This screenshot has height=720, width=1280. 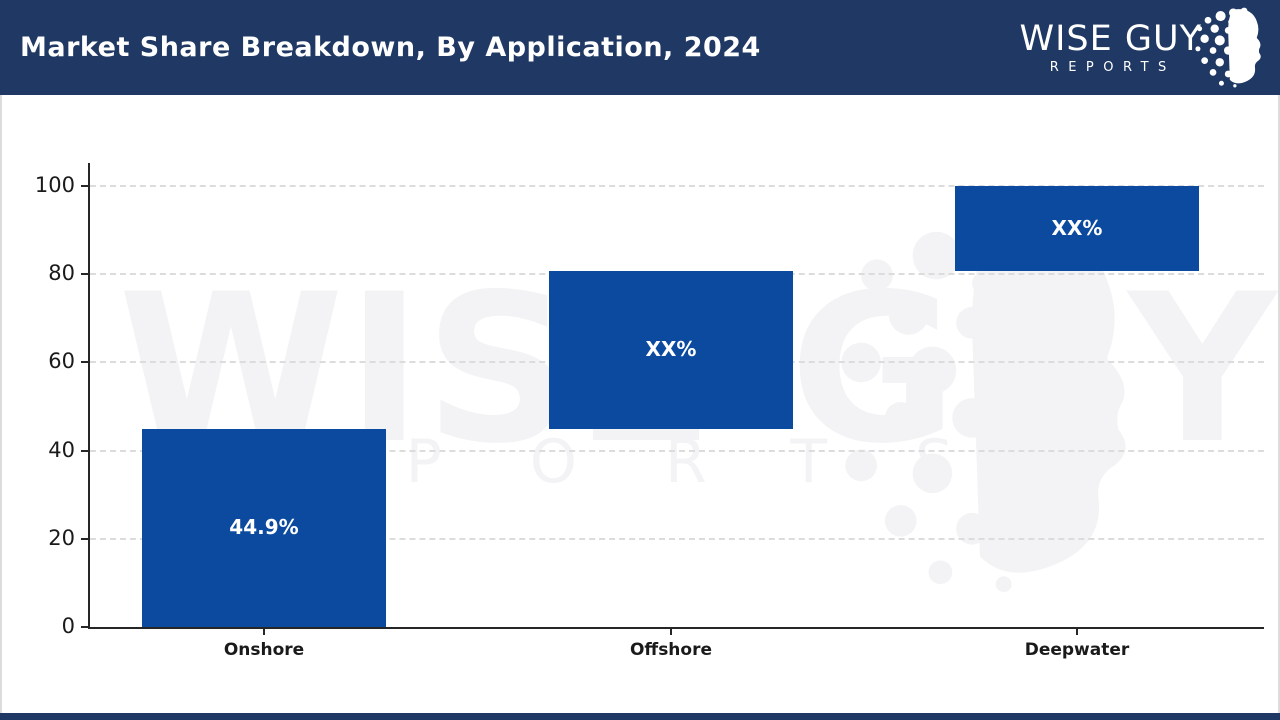 What do you see at coordinates (61, 449) in the screenshot?
I see `y-tick-label: 40` at bounding box center [61, 449].